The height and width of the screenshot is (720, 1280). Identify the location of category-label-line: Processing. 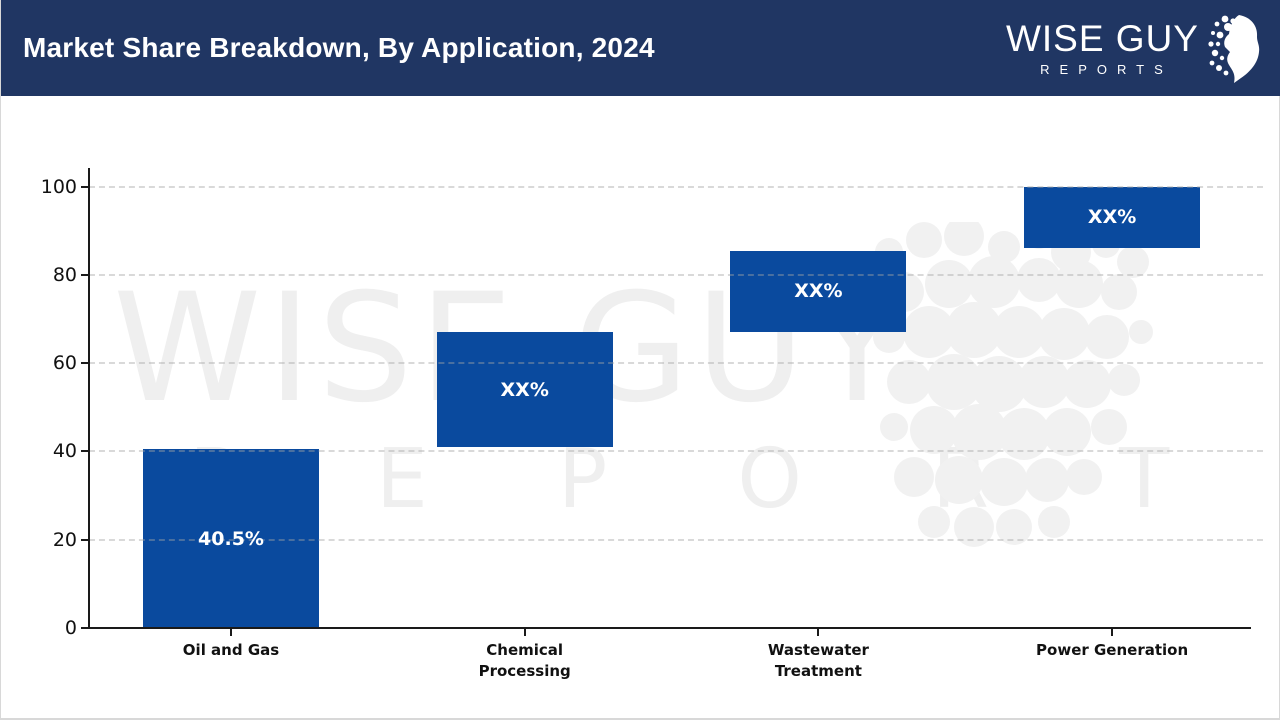
(524, 671).